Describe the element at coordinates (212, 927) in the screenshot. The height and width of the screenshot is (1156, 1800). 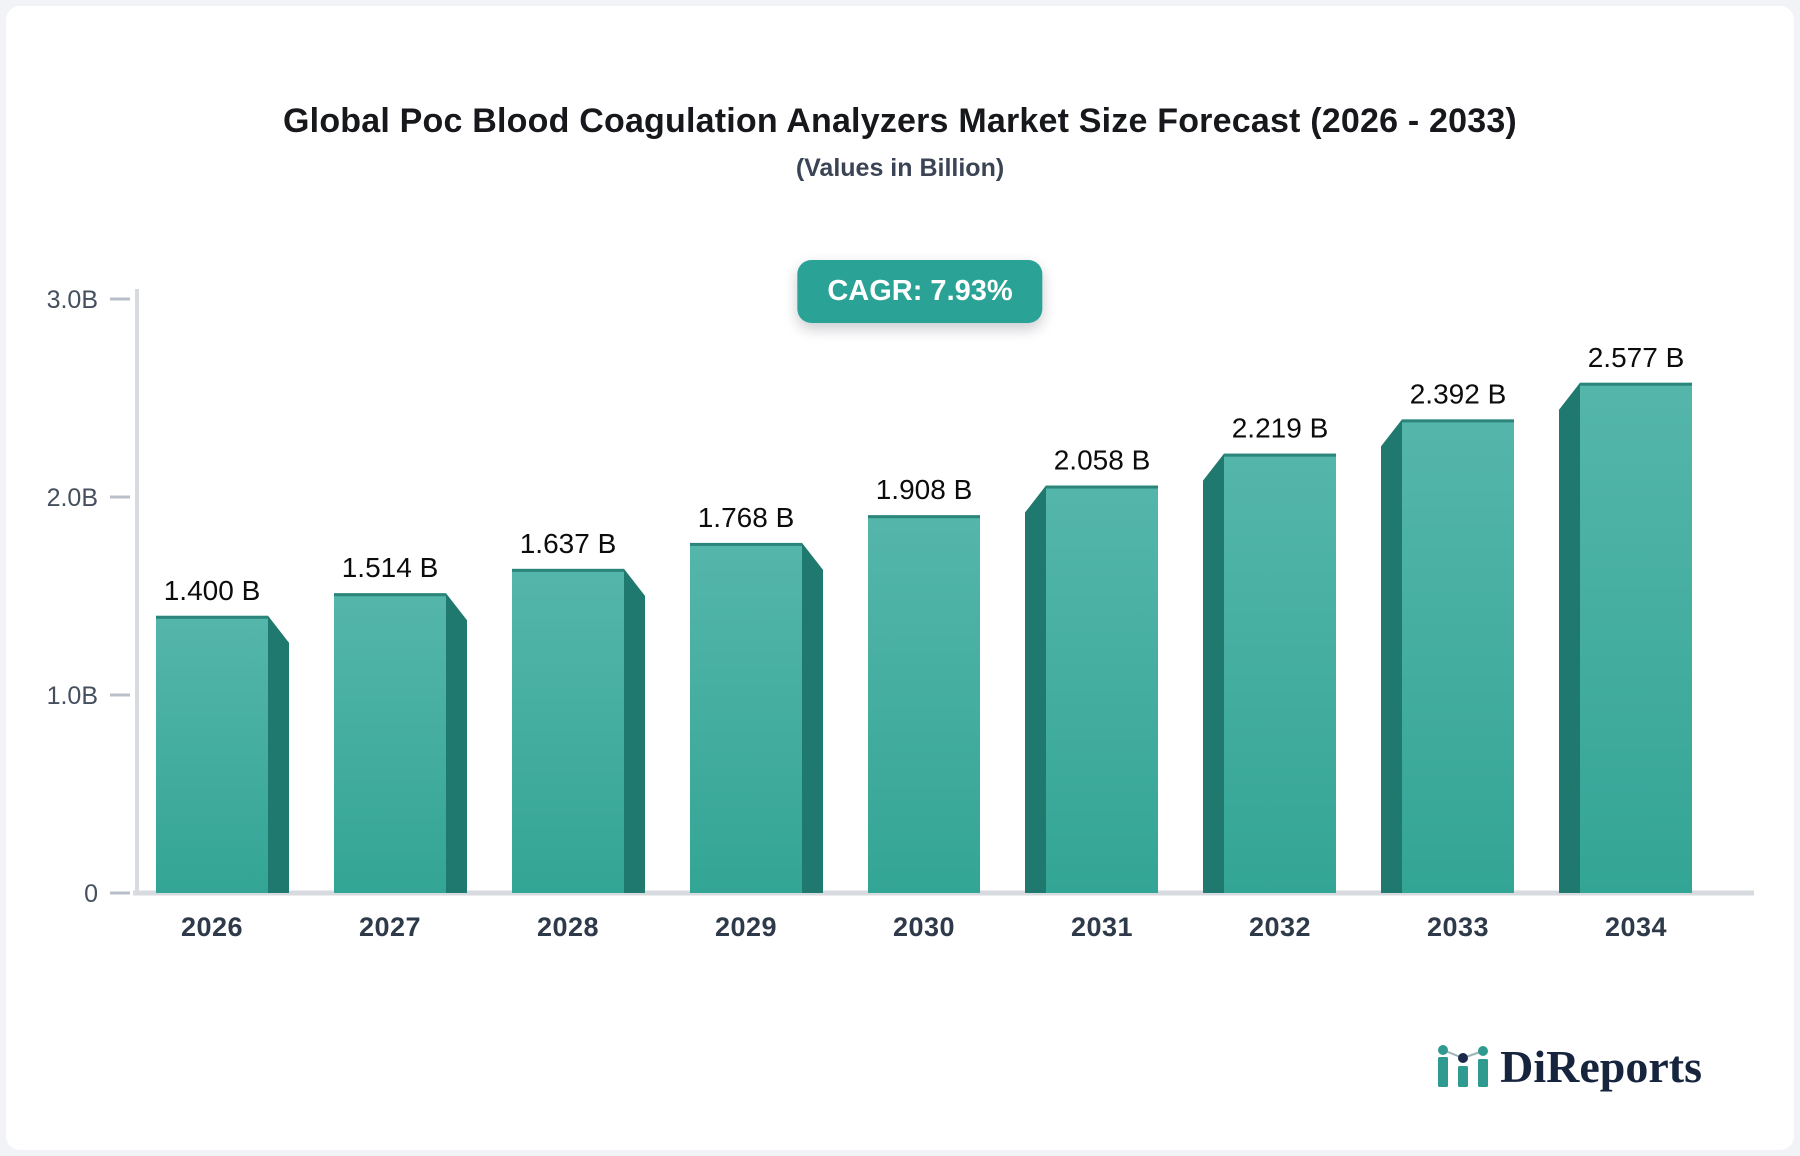
I see `x-category-label: 2026` at that location.